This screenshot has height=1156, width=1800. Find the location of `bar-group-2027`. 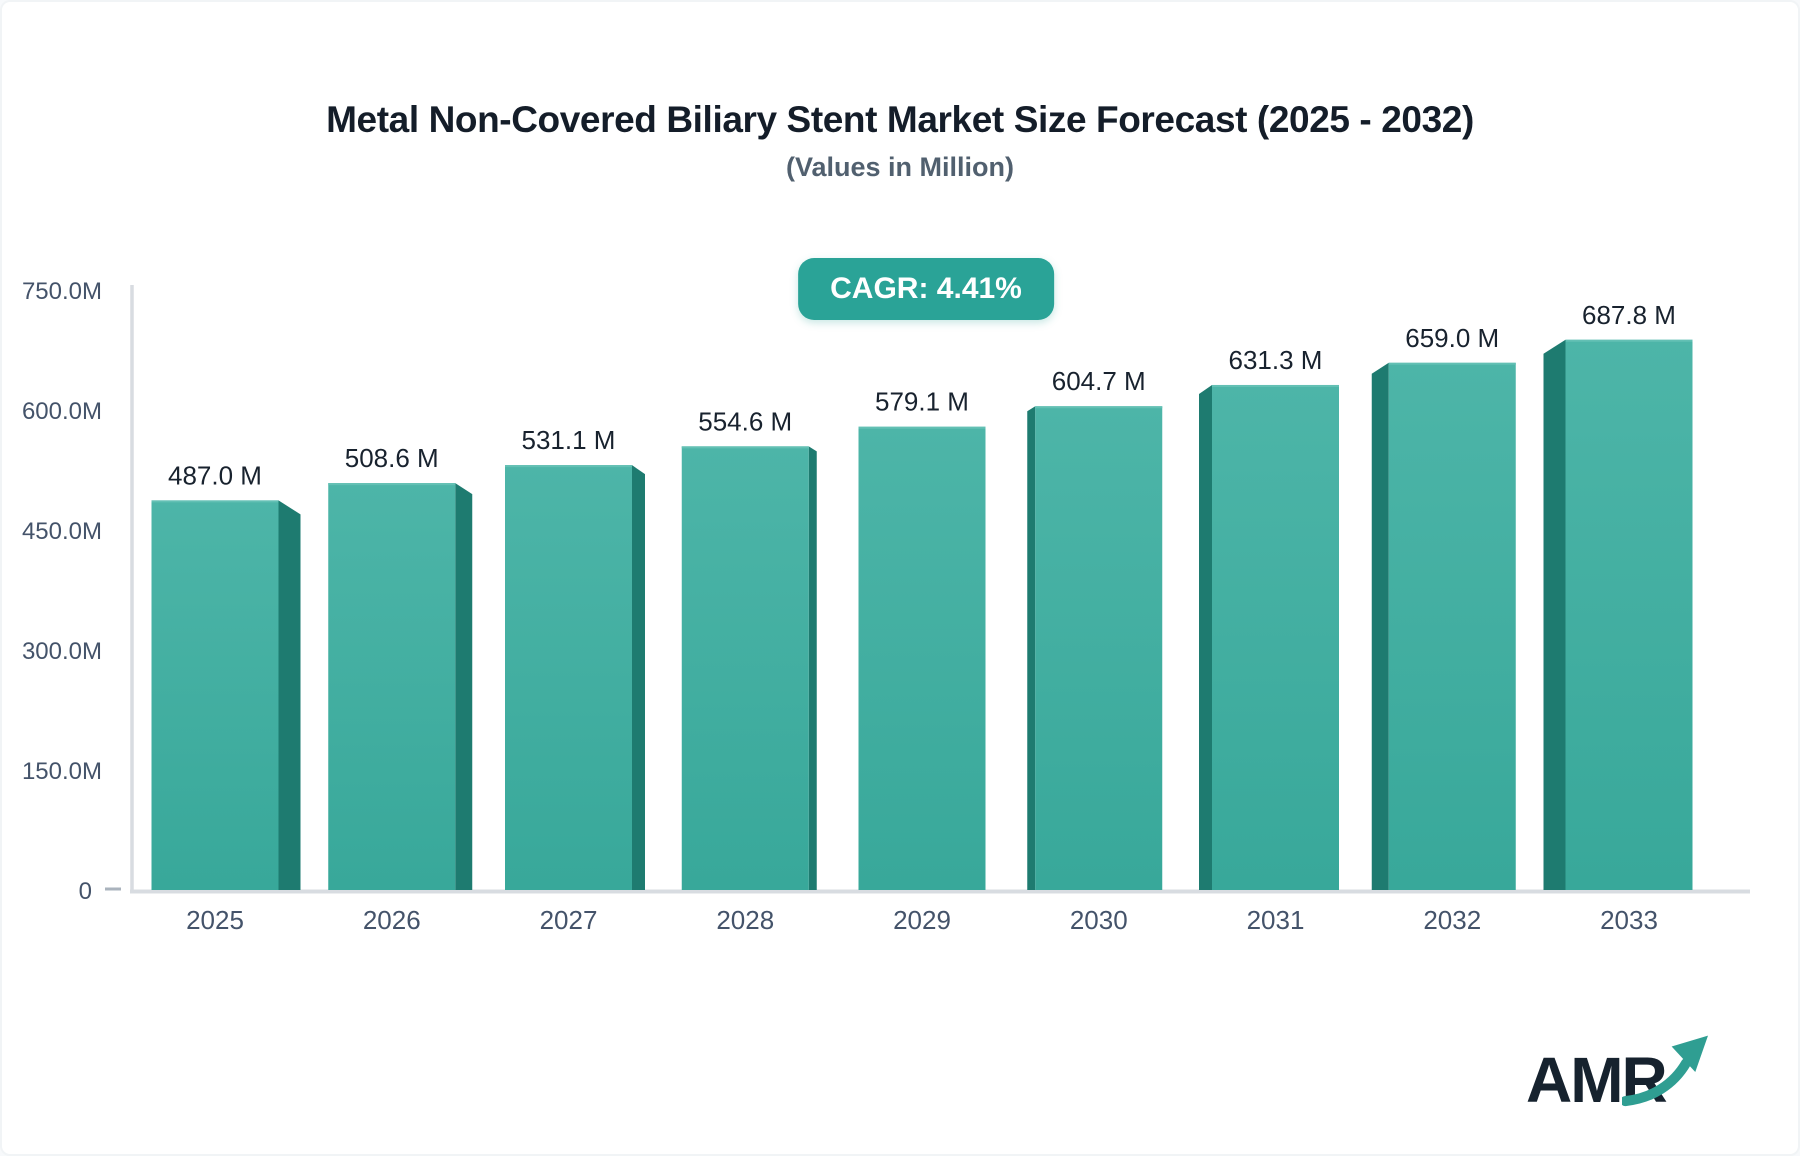

bar-group-2027 is located at coordinates (575, 677).